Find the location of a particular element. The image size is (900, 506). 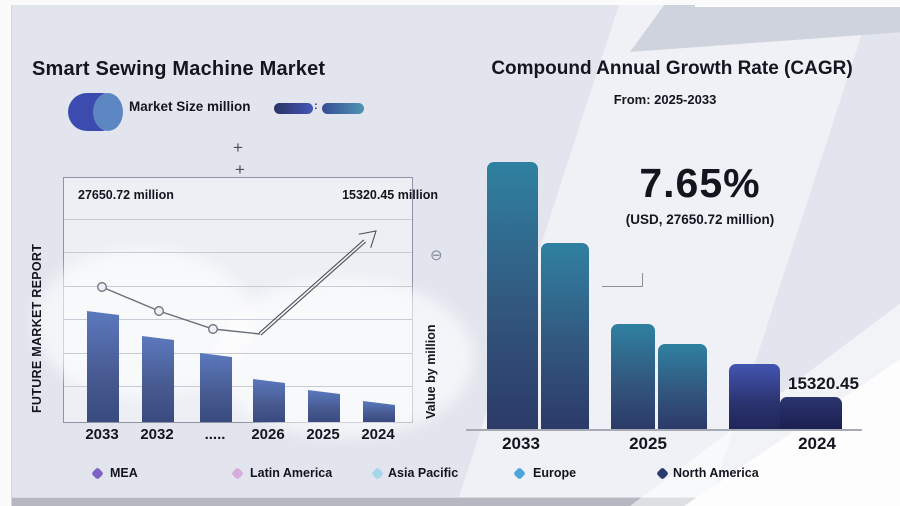

corner-bracket-decoration is located at coordinates (622, 280).